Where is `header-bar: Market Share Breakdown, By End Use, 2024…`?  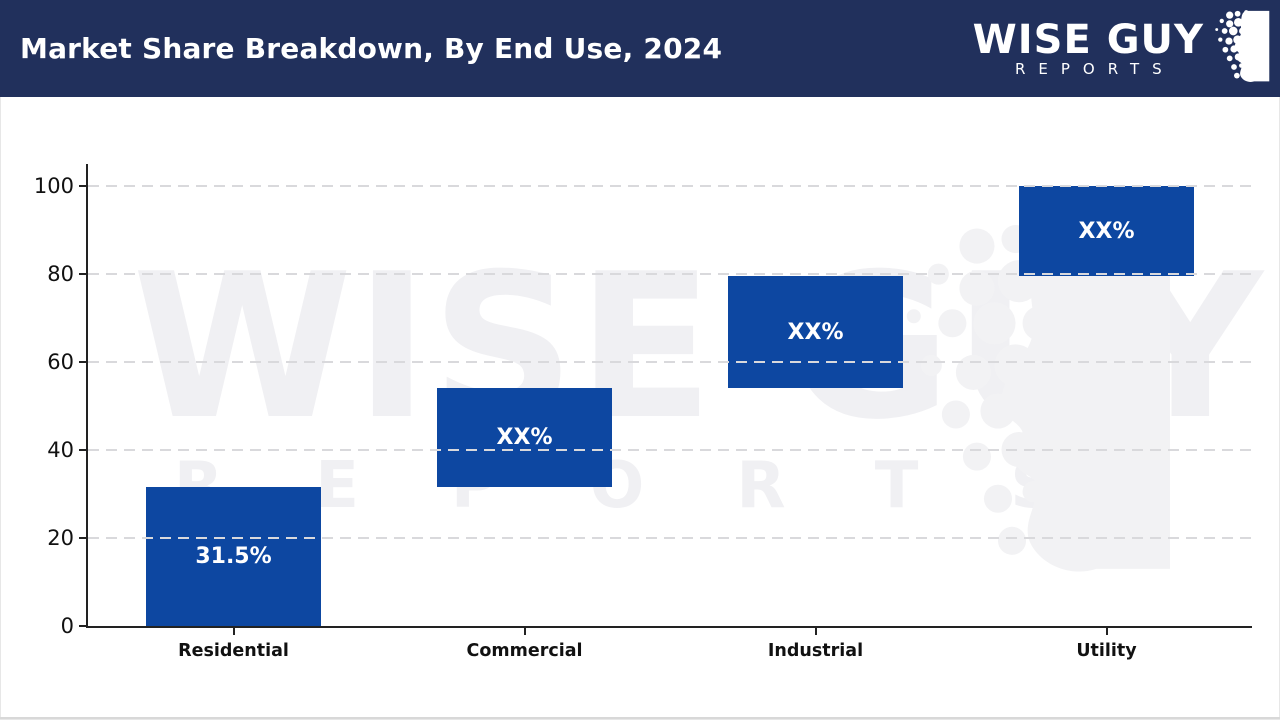
header-bar: Market Share Breakdown, By End Use, 2024… is located at coordinates (640, 48).